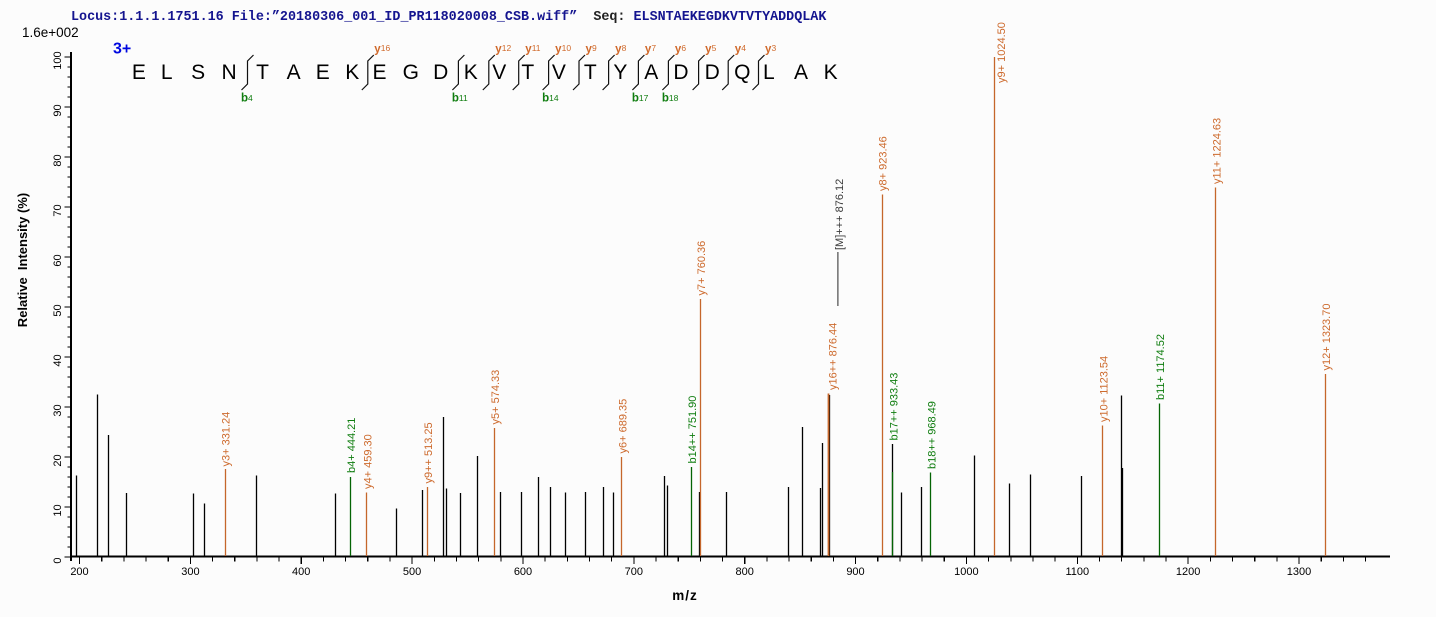 This screenshot has width=1436, height=617. Describe the element at coordinates (683, 48) in the screenshot. I see `svg-text: 6` at that location.